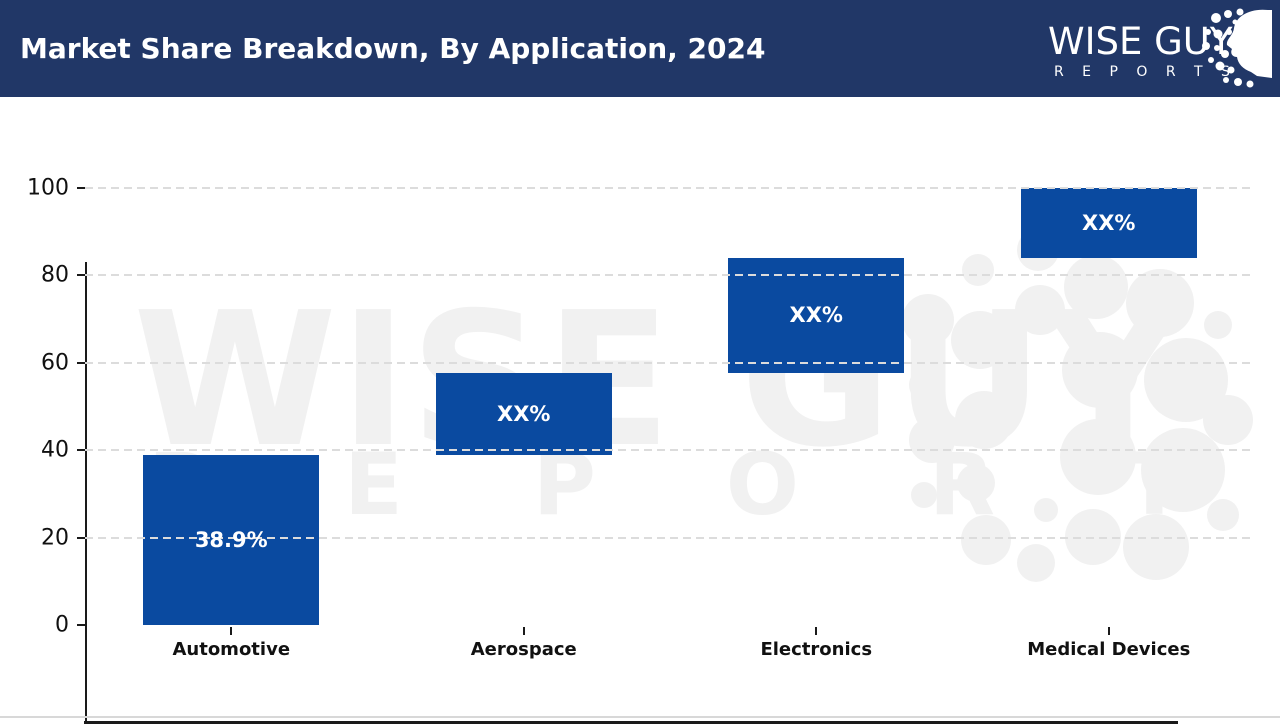  I want to click on watermark-face-dots, so click(1070, 407).